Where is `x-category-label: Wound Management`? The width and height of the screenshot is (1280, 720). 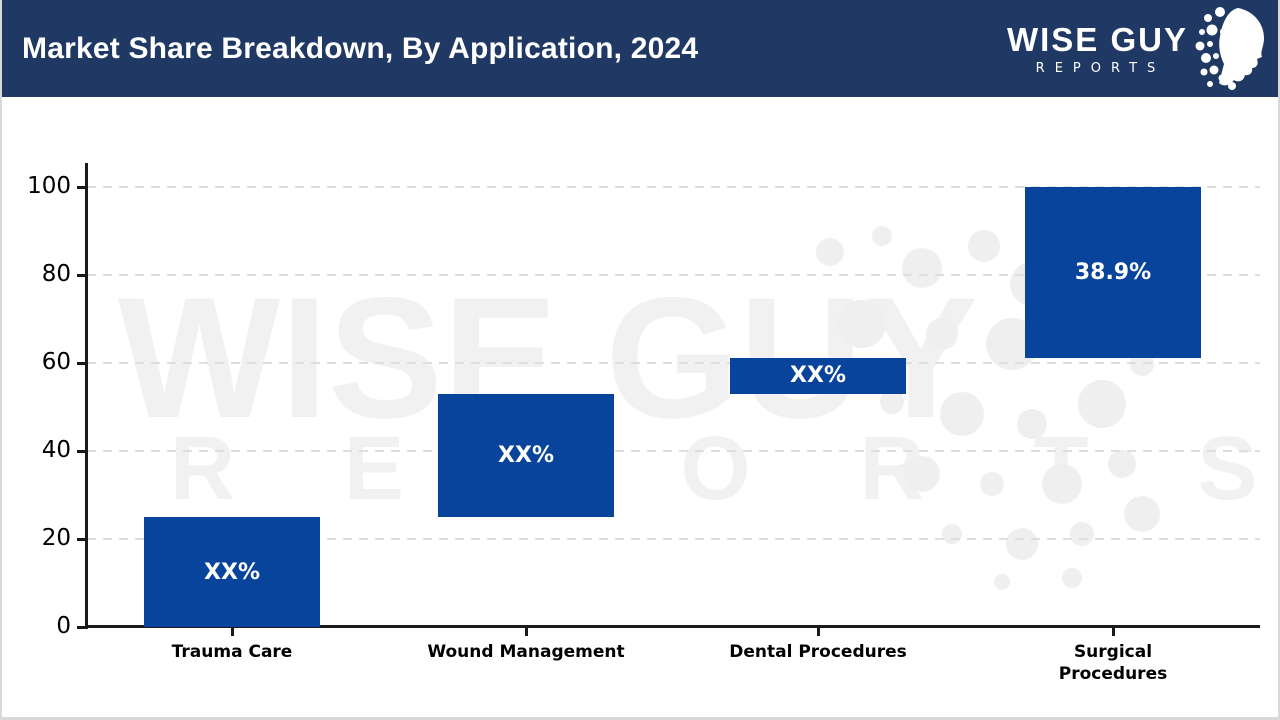
x-category-label: Wound Management is located at coordinates (526, 652).